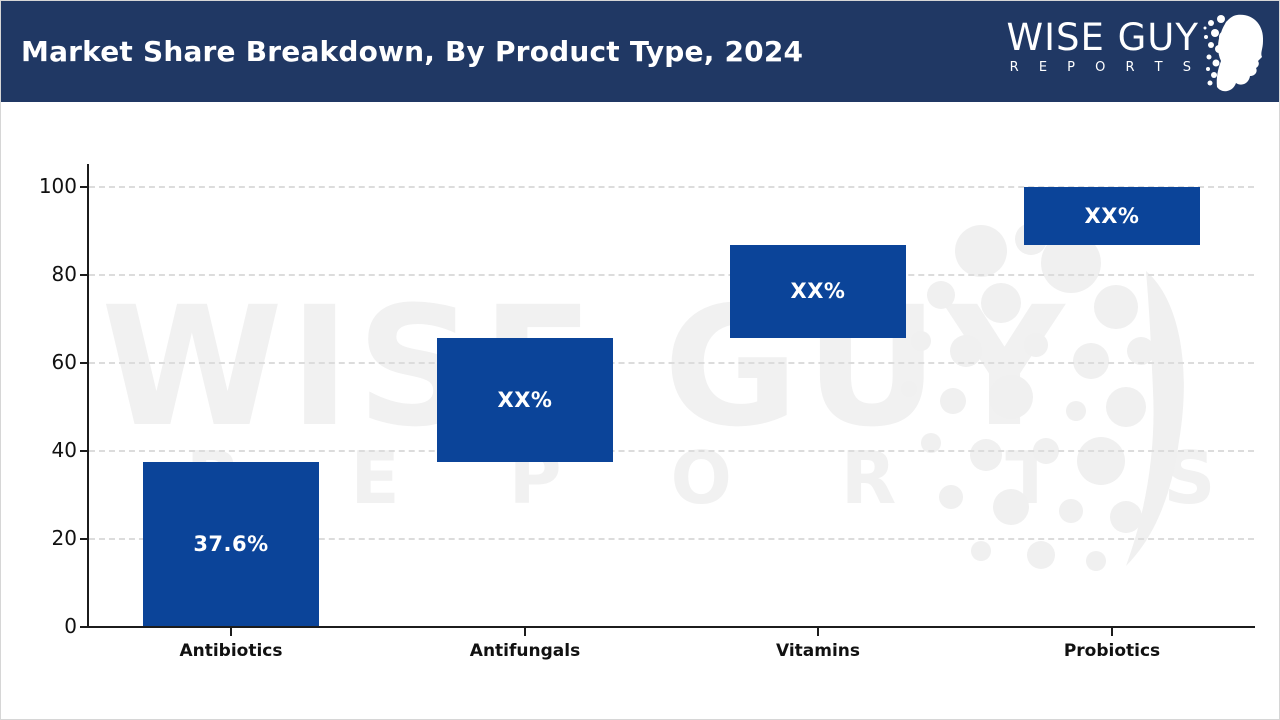  What do you see at coordinates (818, 632) in the screenshot?
I see `x-tick-mark-vitamins` at bounding box center [818, 632].